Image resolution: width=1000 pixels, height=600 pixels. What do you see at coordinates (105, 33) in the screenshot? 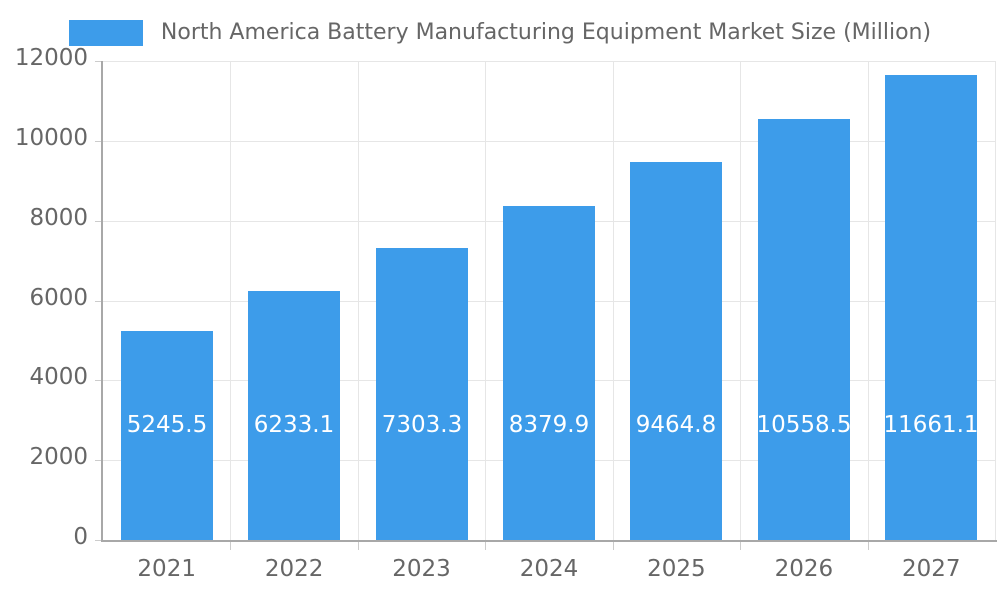
I see `legend-color-swatch` at bounding box center [105, 33].